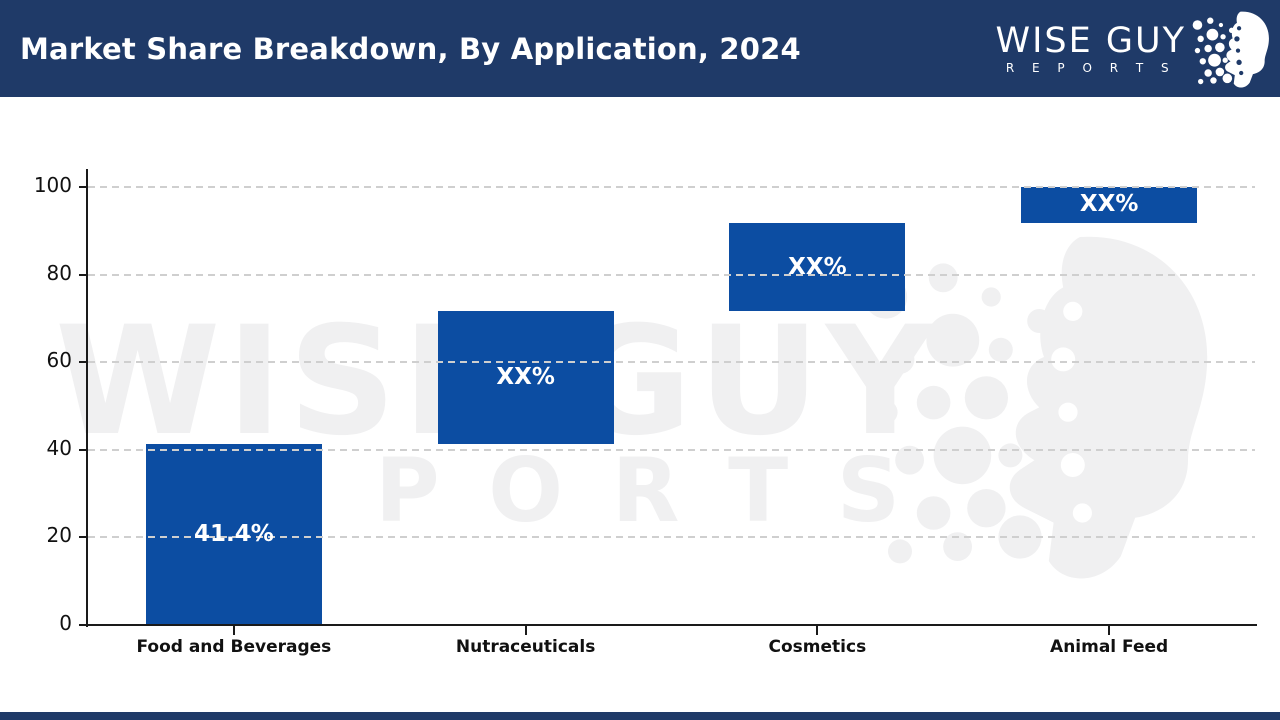 This screenshot has width=1280, height=720. What do you see at coordinates (59, 360) in the screenshot?
I see `y-tick-label: 60` at bounding box center [59, 360].